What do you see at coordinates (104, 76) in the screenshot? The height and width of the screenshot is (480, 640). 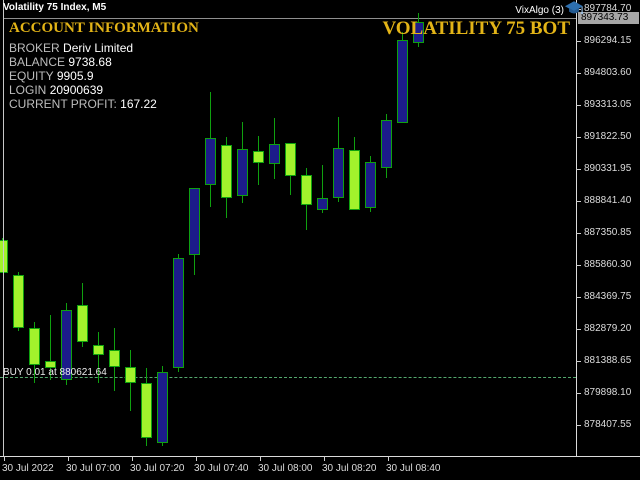 I see `account-row-equity: EQUITY 9905.9` at bounding box center [104, 76].